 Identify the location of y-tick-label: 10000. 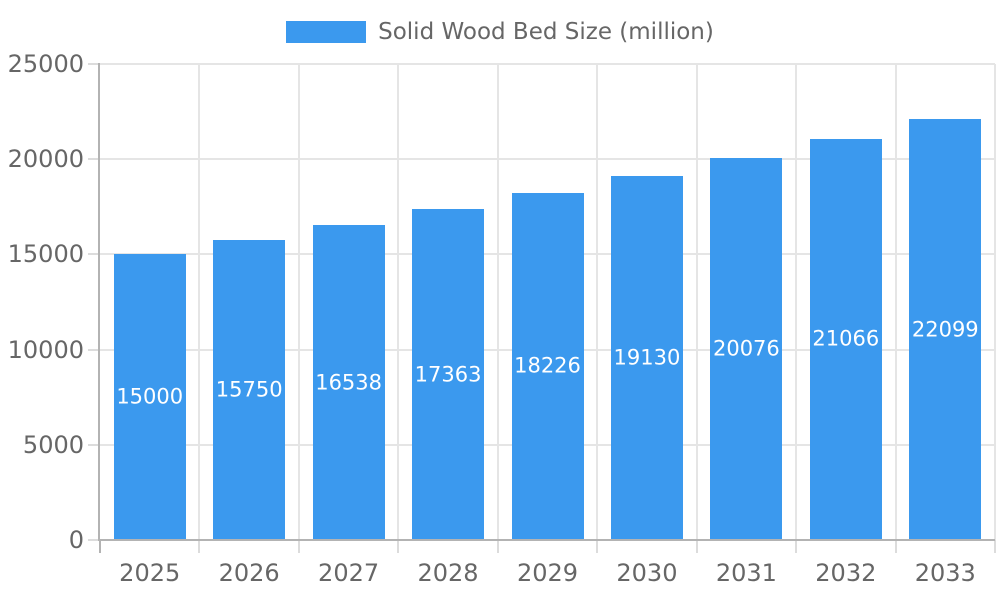
(45, 349).